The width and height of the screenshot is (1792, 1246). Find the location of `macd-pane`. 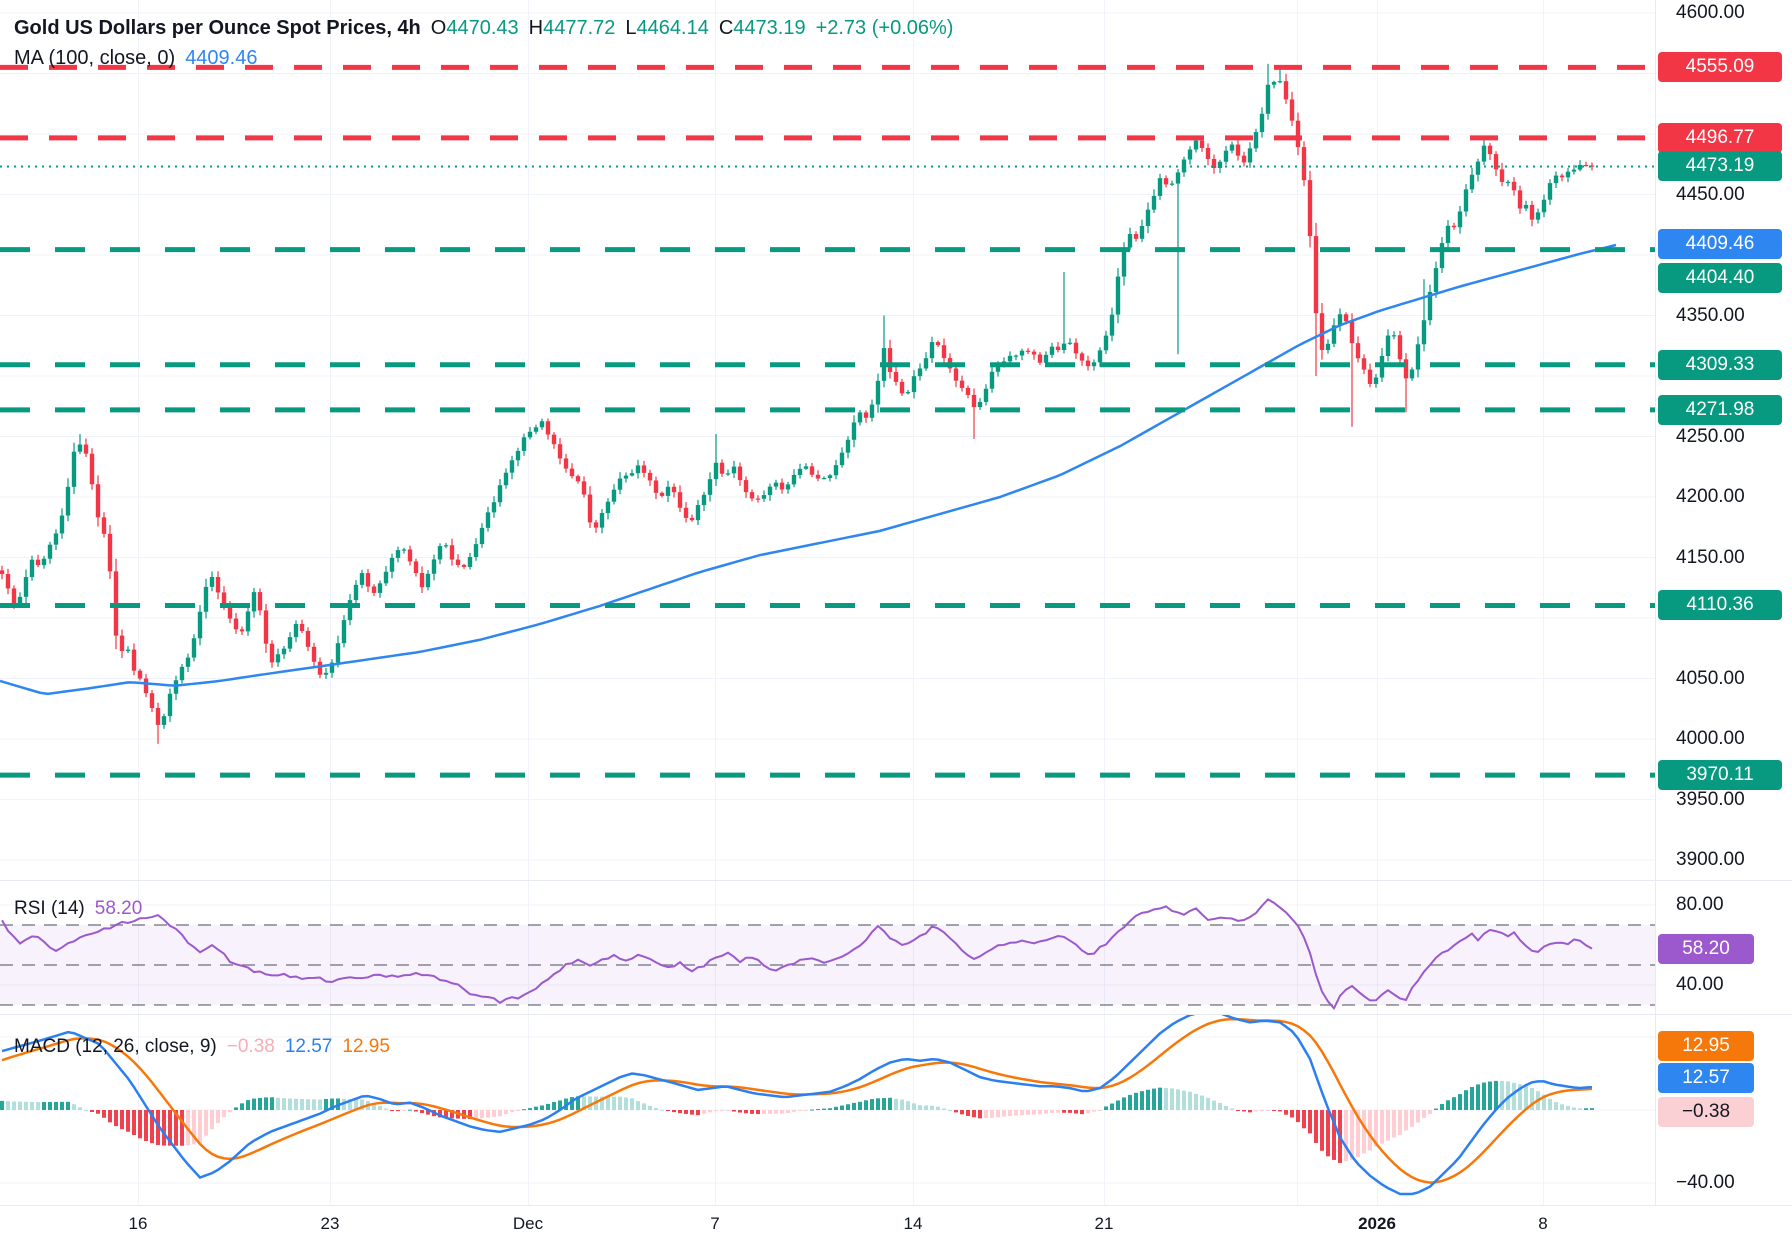

macd-pane is located at coordinates (797, 1105).